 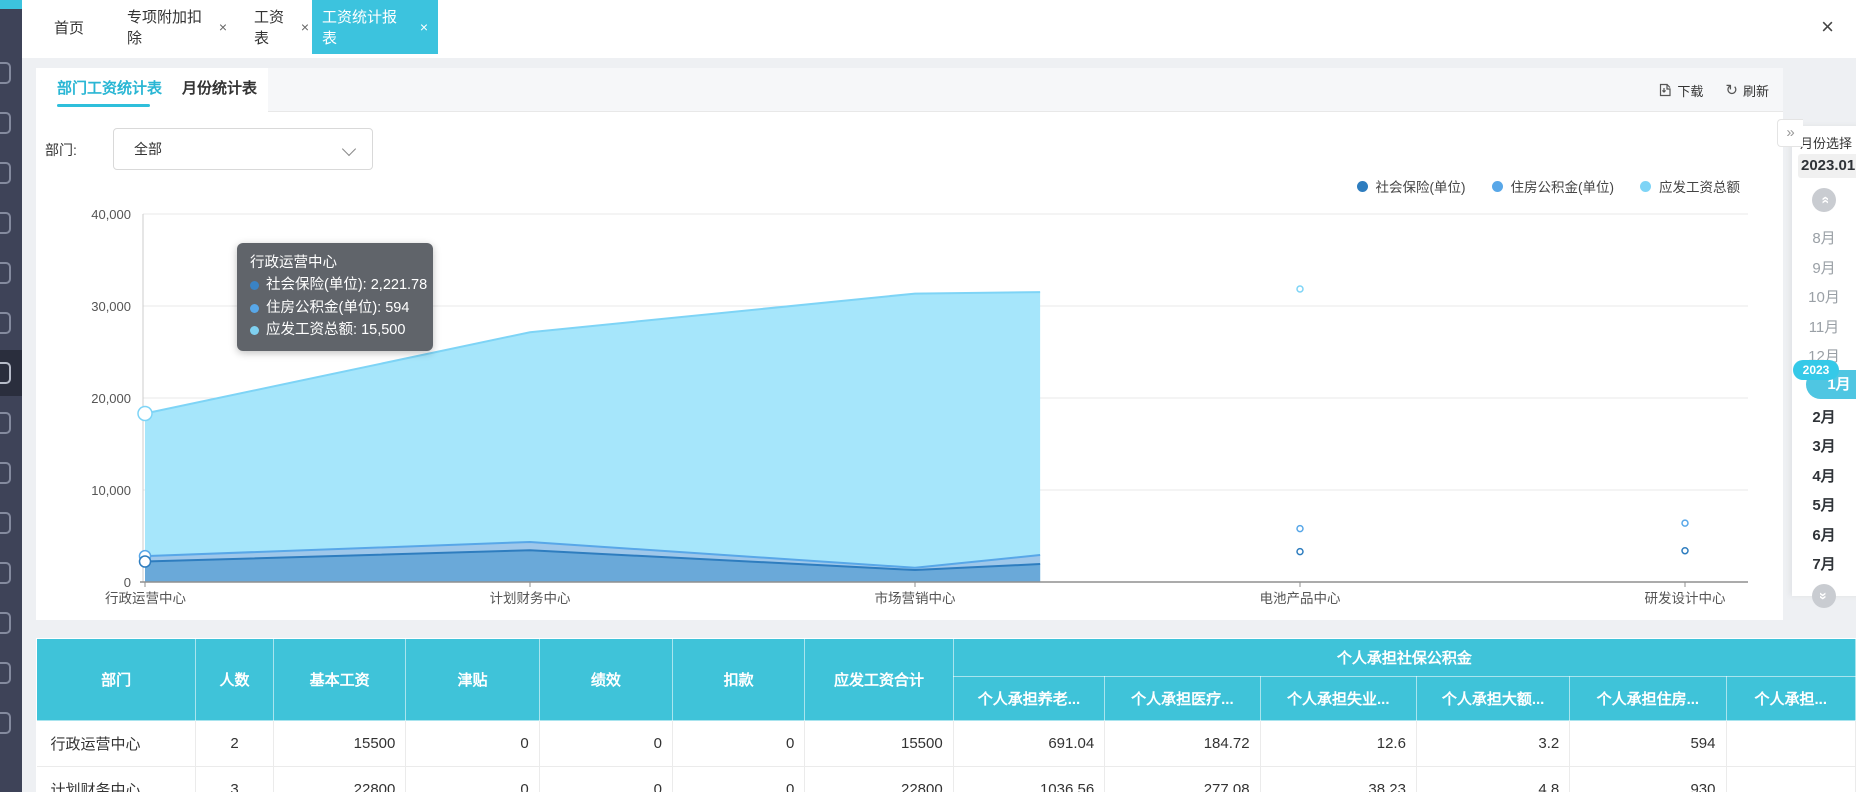 What do you see at coordinates (1690, 186) in the screenshot?
I see `legend-item: 应发工资总额` at bounding box center [1690, 186].